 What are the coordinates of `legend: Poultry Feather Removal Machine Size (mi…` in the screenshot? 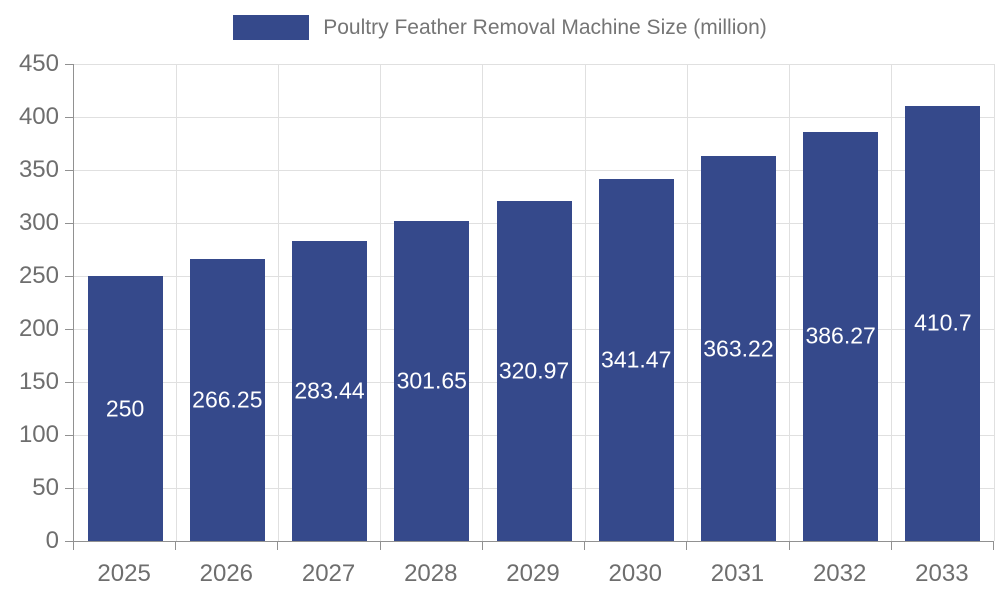 It's located at (500, 27).